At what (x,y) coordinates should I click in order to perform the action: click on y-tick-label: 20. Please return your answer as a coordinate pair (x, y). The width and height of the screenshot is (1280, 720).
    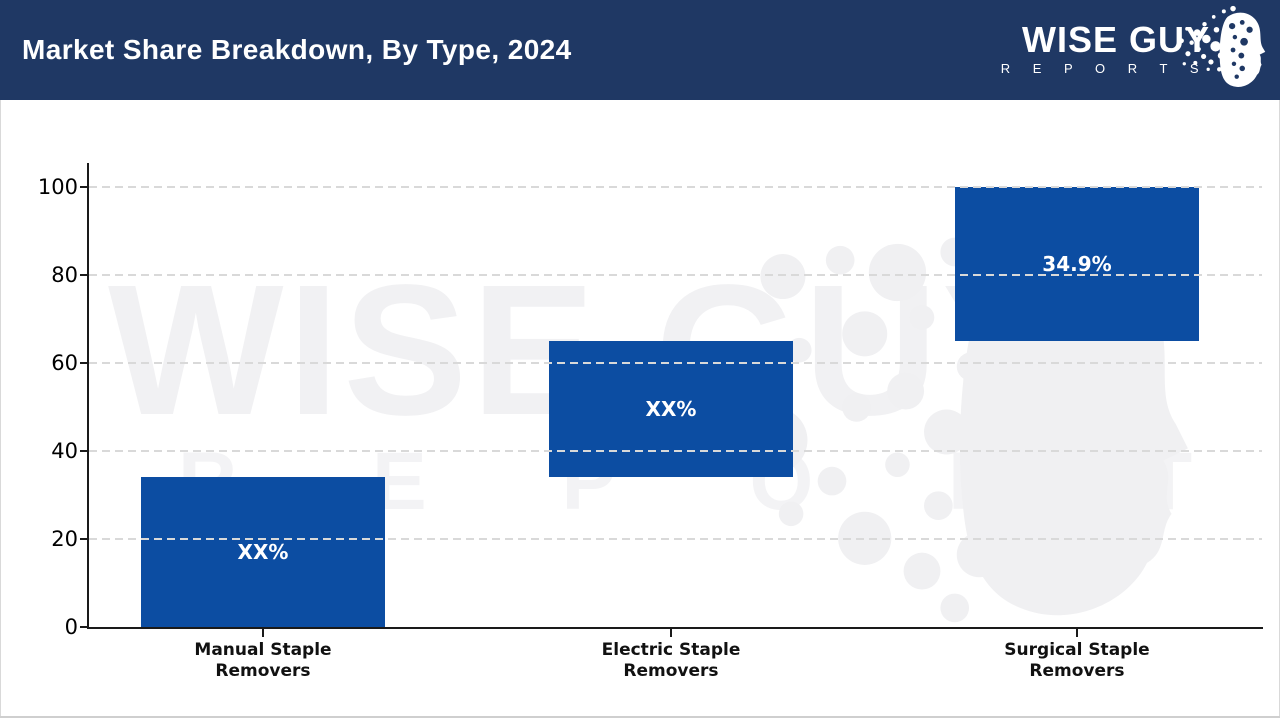
    Looking at the image, I should click on (64, 539).